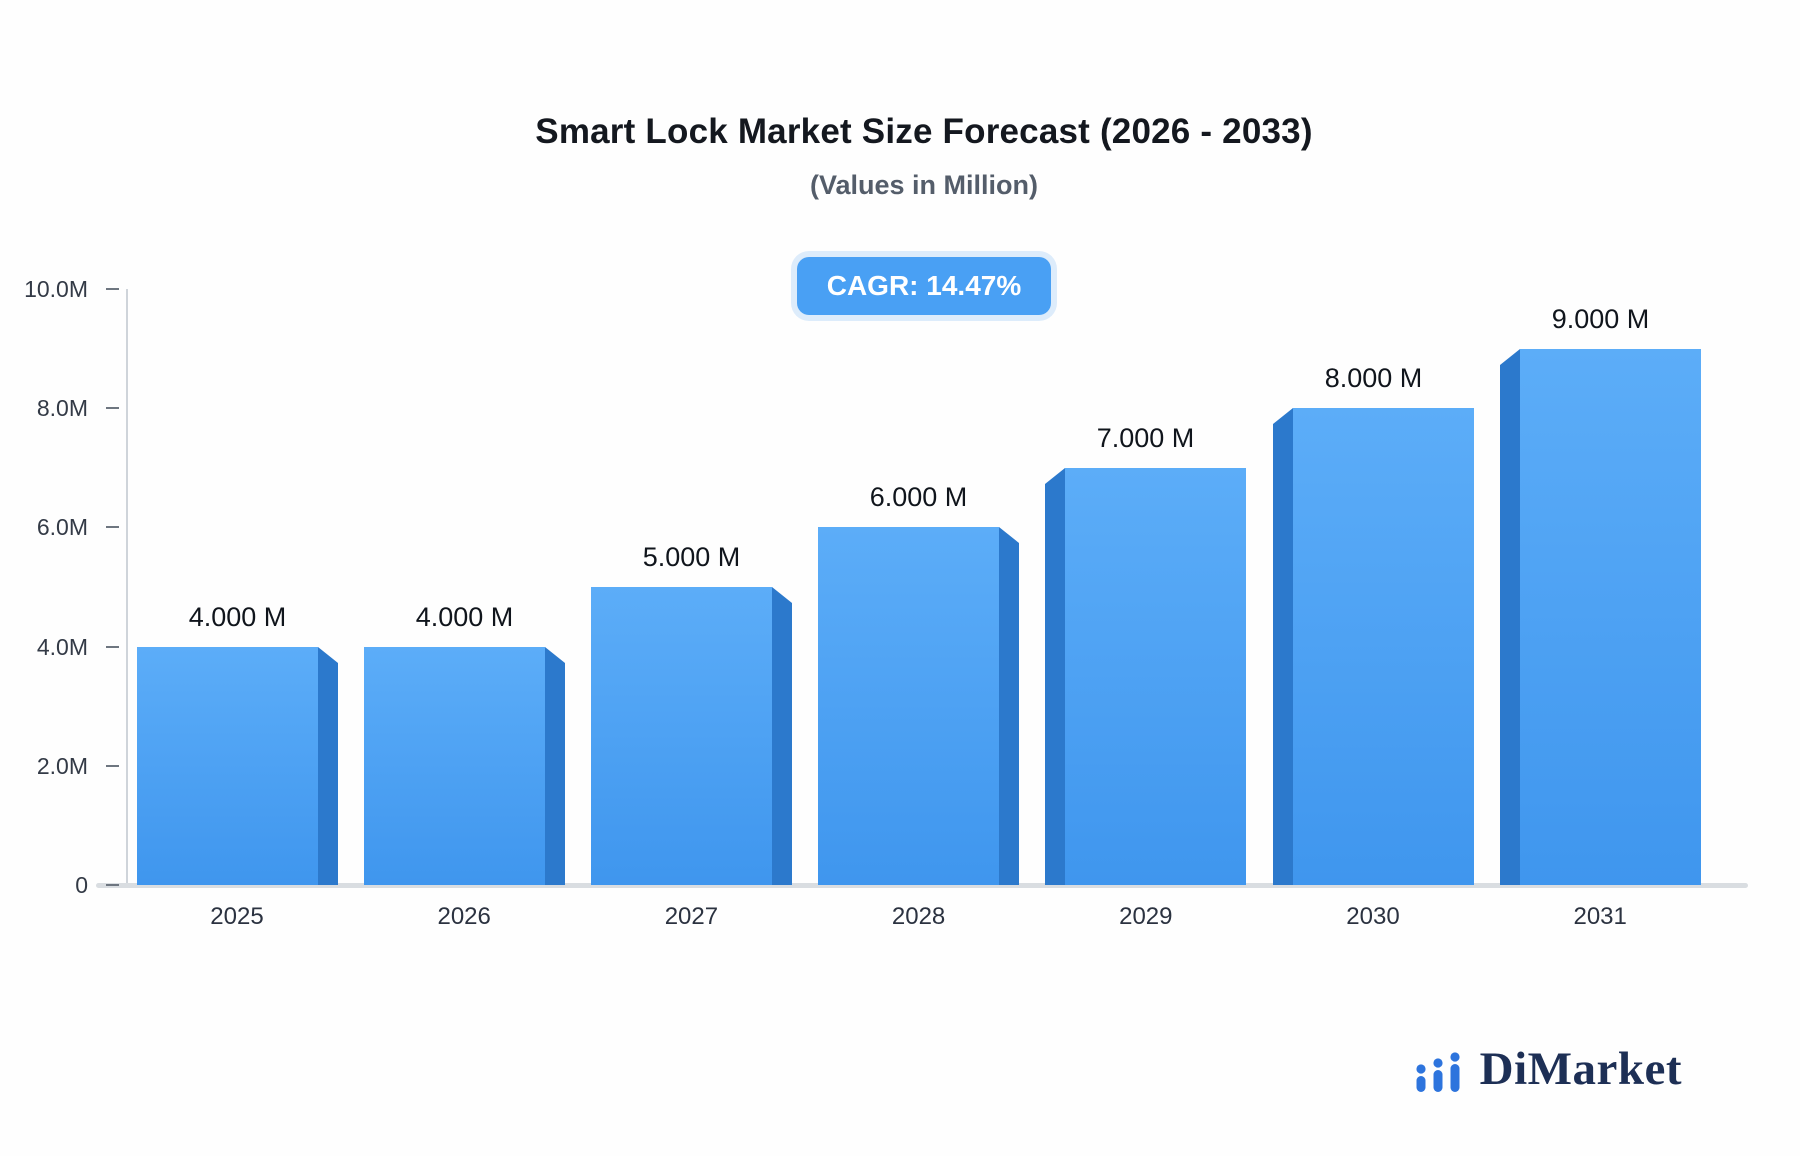 Image resolution: width=1800 pixels, height=1156 pixels. I want to click on y-tick-label: 2.0M, so click(62, 765).